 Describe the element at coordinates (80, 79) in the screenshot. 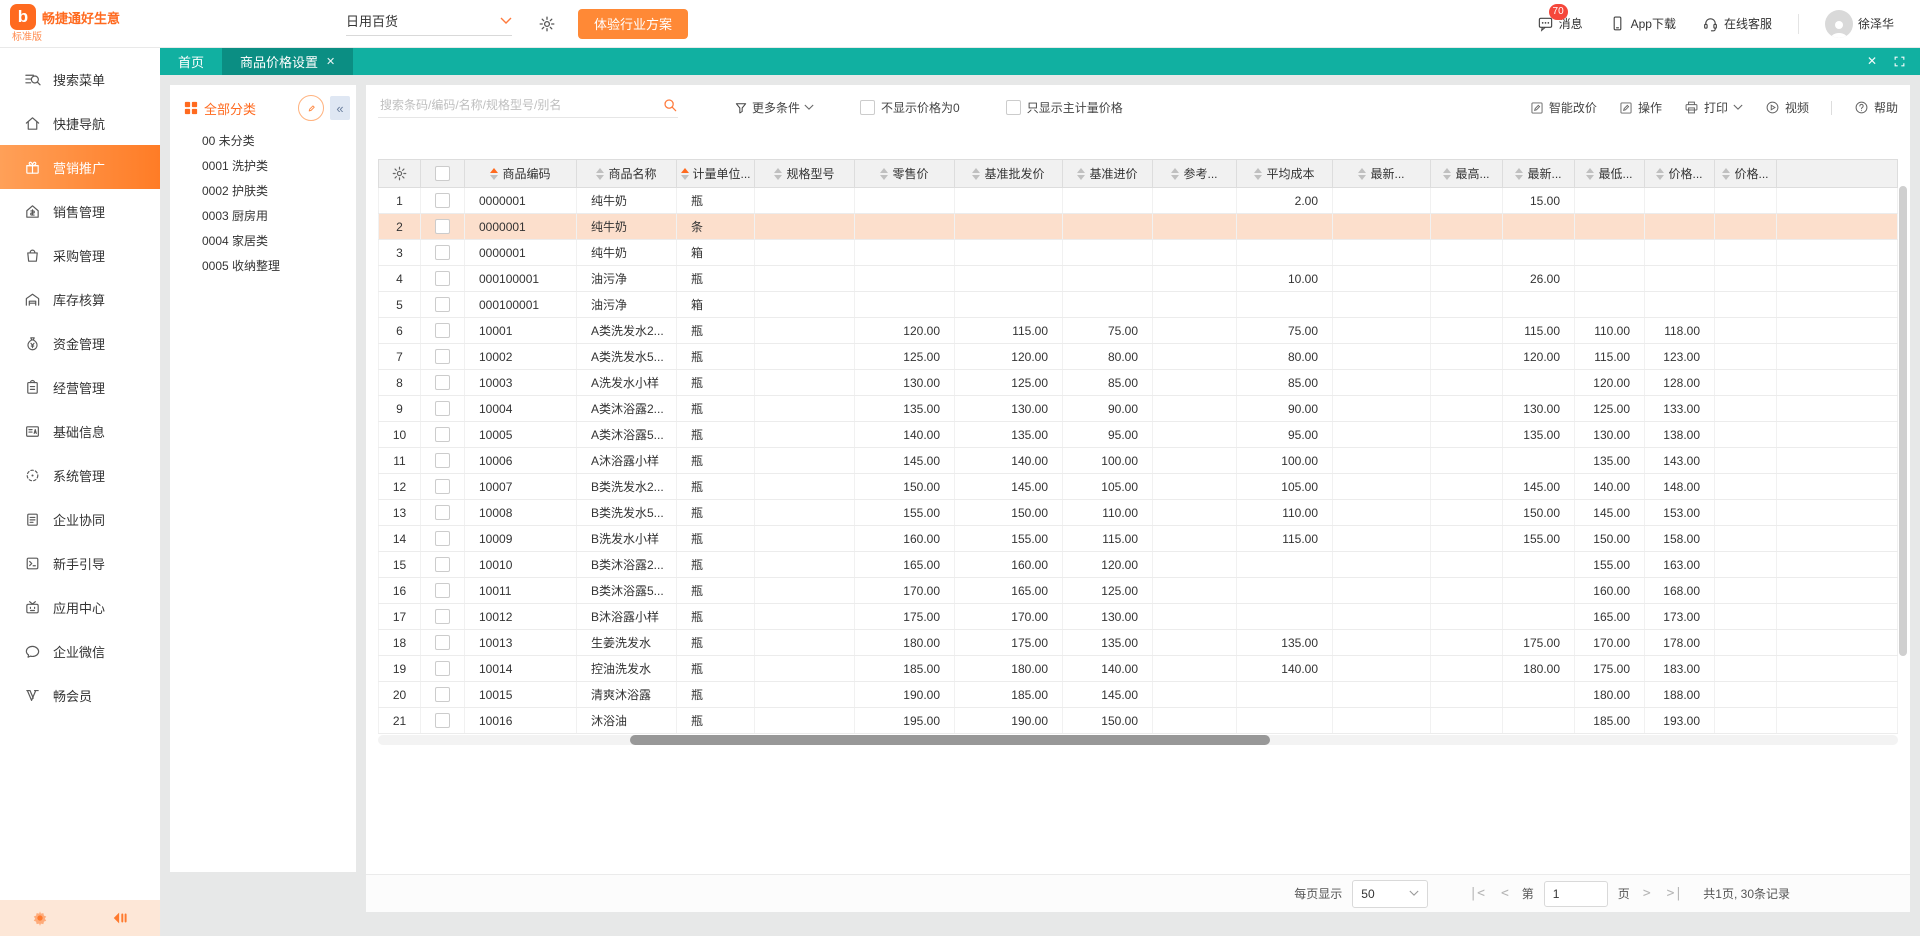

I see `sidebar-item-0: 搜索菜单` at that location.